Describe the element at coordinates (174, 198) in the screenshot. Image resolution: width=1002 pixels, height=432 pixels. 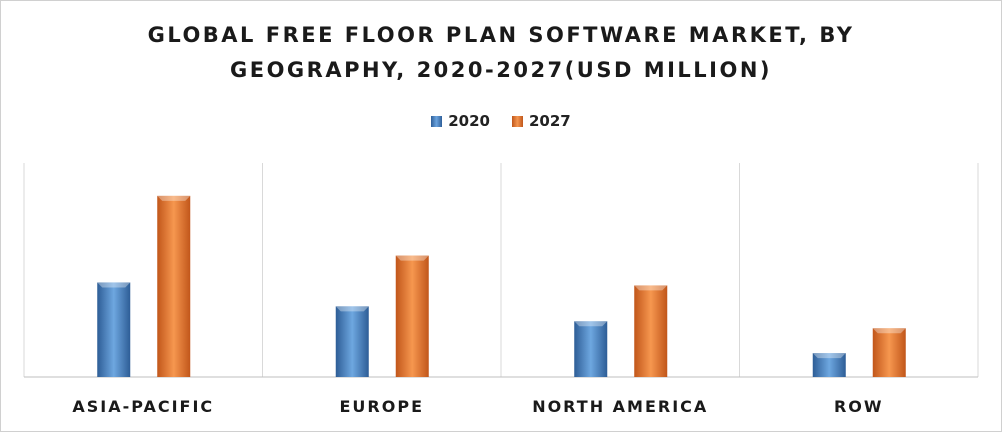
I see `bar-bevel-asia-pacific-2027` at that location.